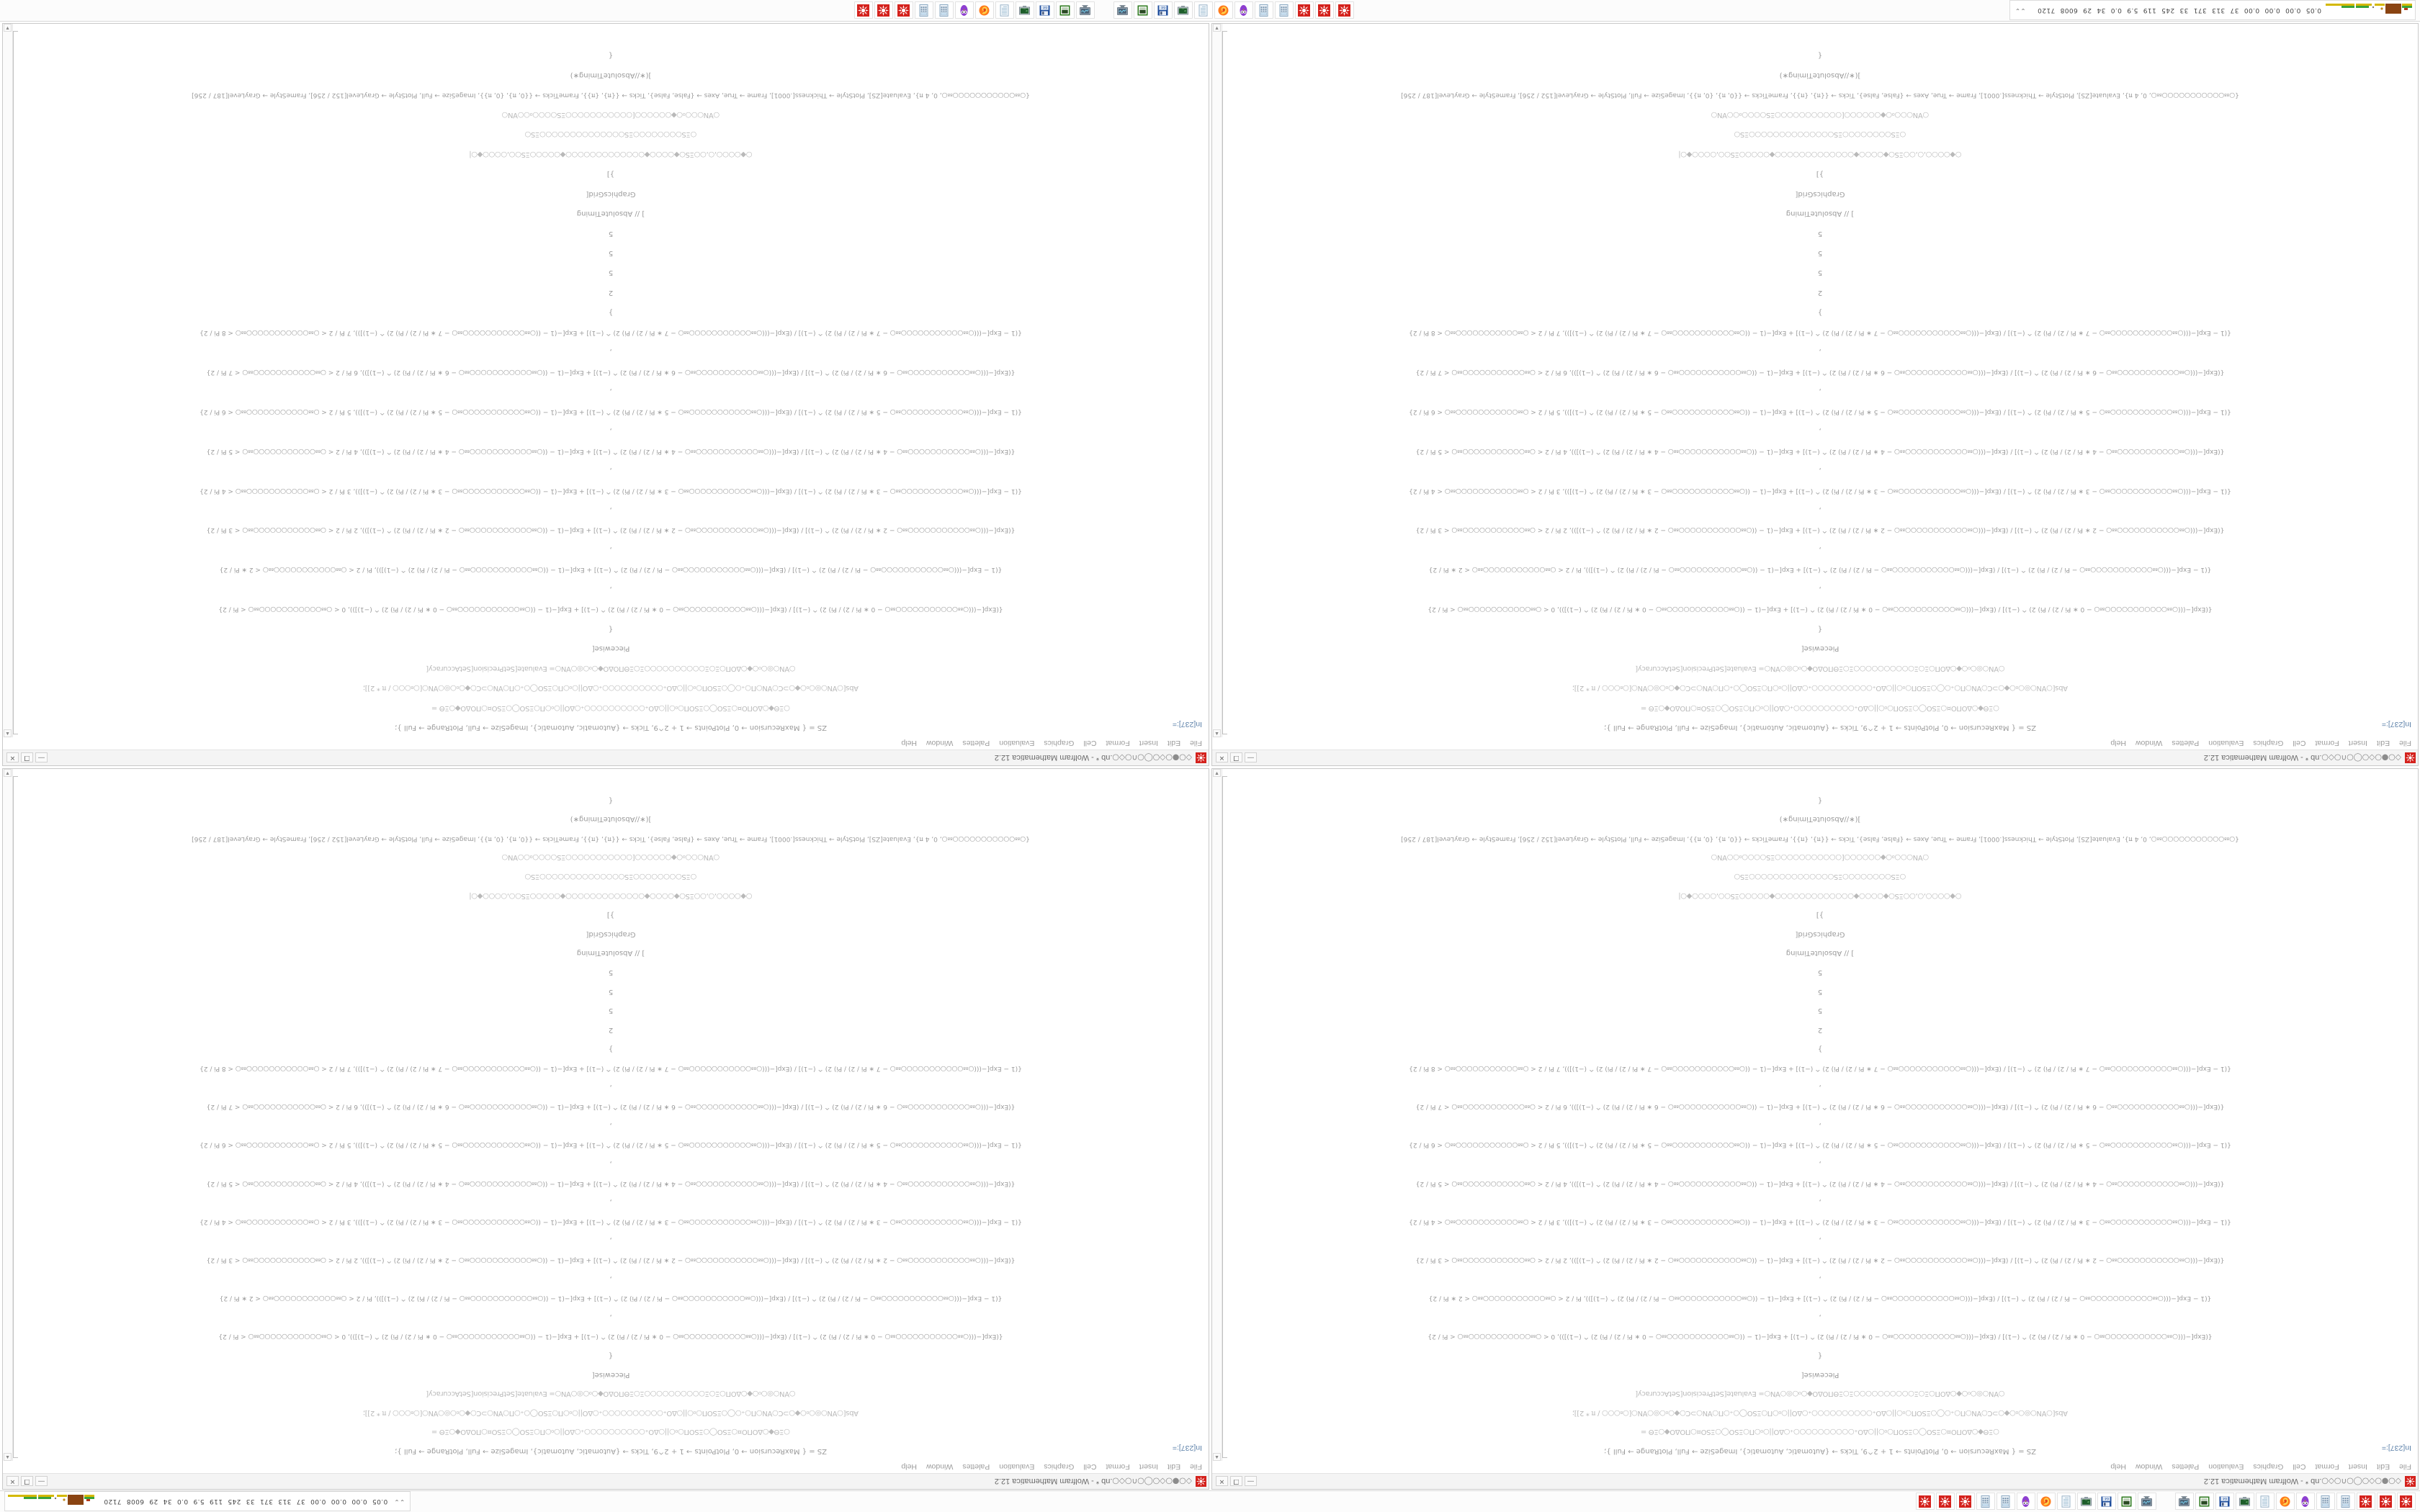 The image size is (2420, 1512). What do you see at coordinates (399, 1502) in the screenshot?
I see `chevron-expand-icon: ⌄⌄` at bounding box center [399, 1502].